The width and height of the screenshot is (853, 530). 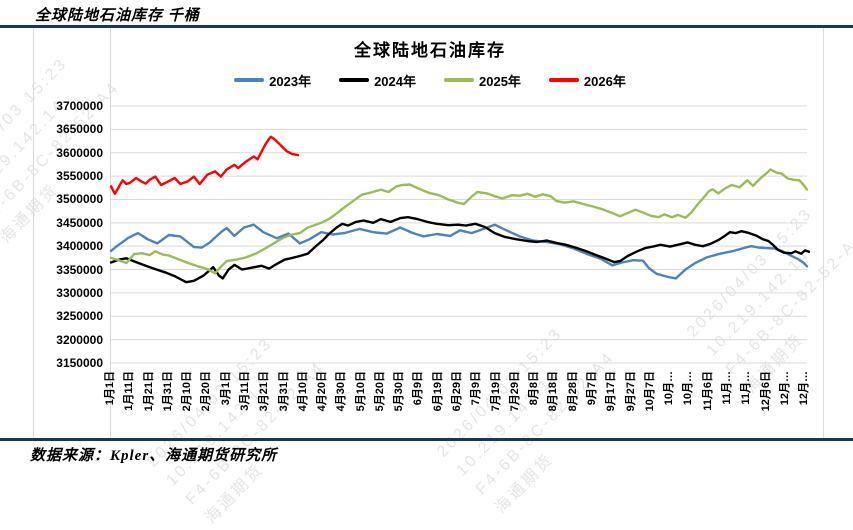 What do you see at coordinates (79, 269) in the screenshot?
I see `y-tick-label: 3350000` at bounding box center [79, 269].